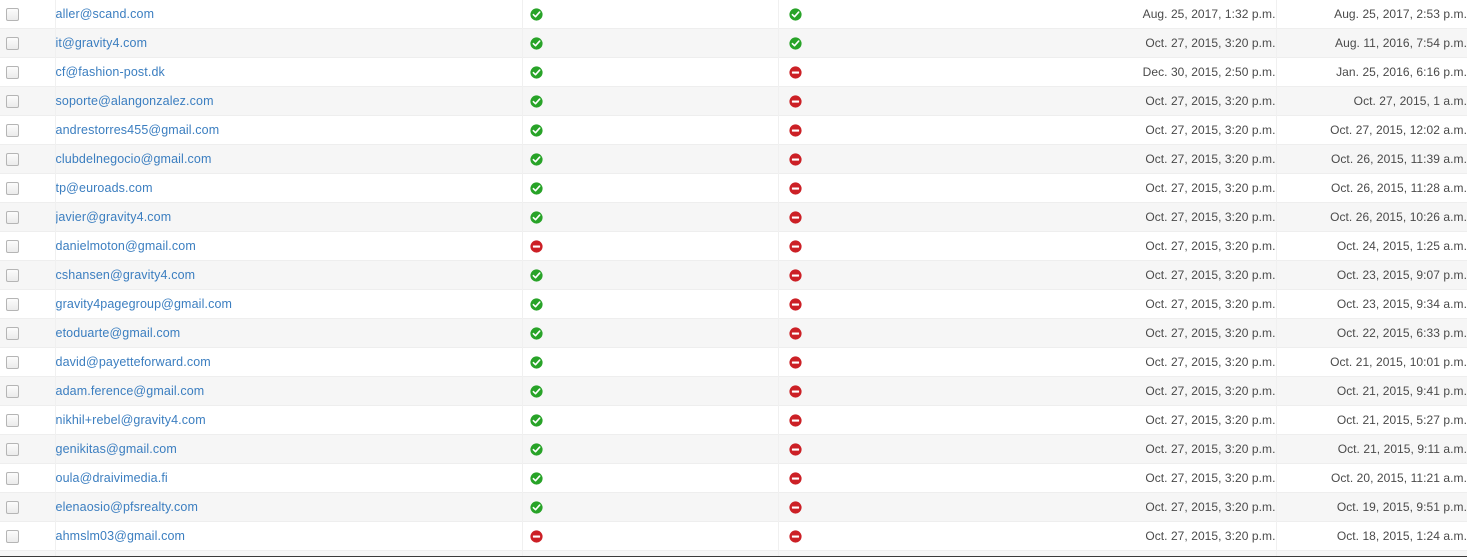  Describe the element at coordinates (1371, 130) in the screenshot. I see `date-secondary-cell: Oct. 27, 2015, 12:02 a.m.` at that location.